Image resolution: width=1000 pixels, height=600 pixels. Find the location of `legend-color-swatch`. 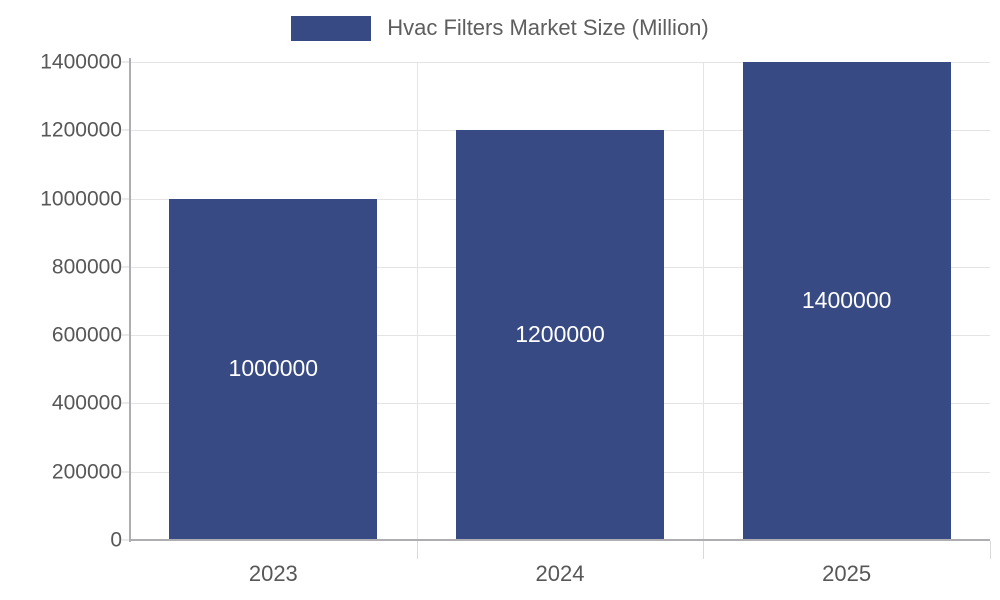

legend-color-swatch is located at coordinates (331, 28).